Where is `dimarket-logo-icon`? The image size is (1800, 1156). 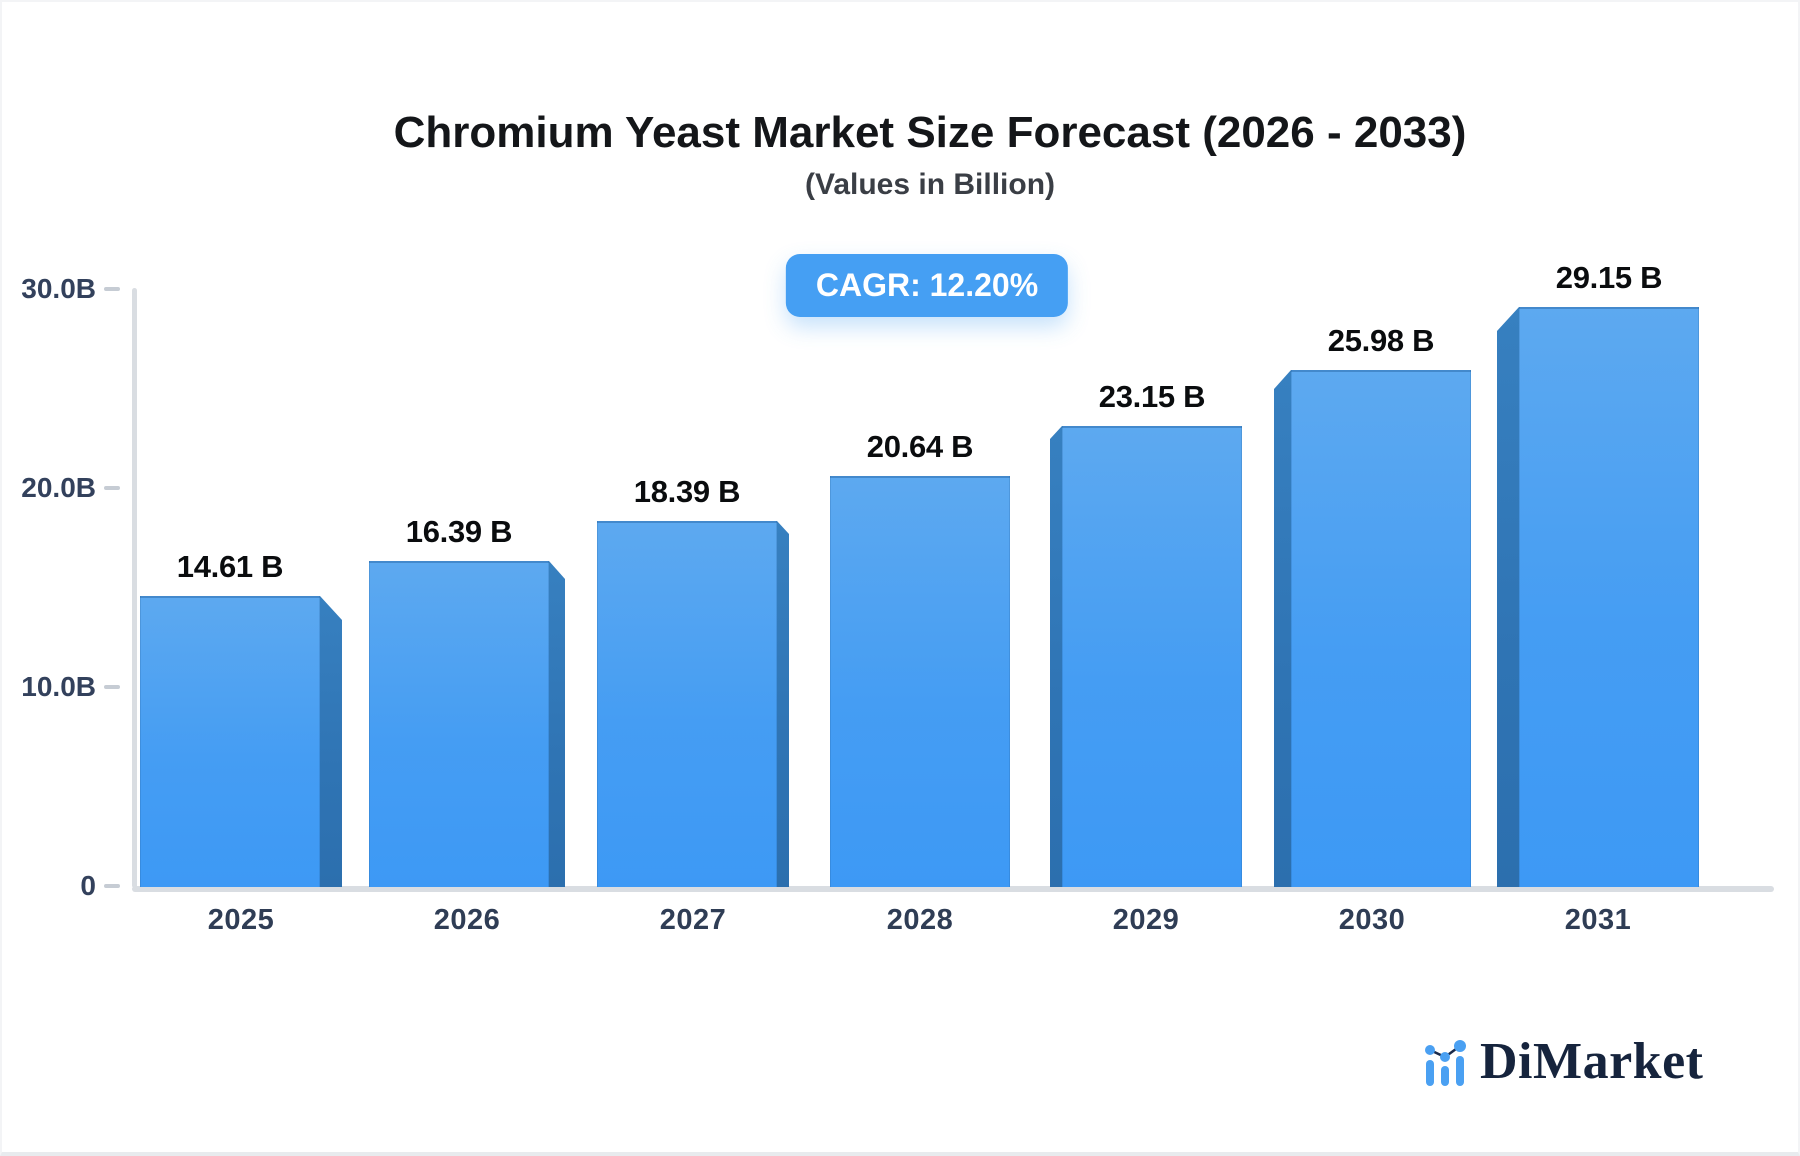
dimarket-logo-icon is located at coordinates (1445, 1063).